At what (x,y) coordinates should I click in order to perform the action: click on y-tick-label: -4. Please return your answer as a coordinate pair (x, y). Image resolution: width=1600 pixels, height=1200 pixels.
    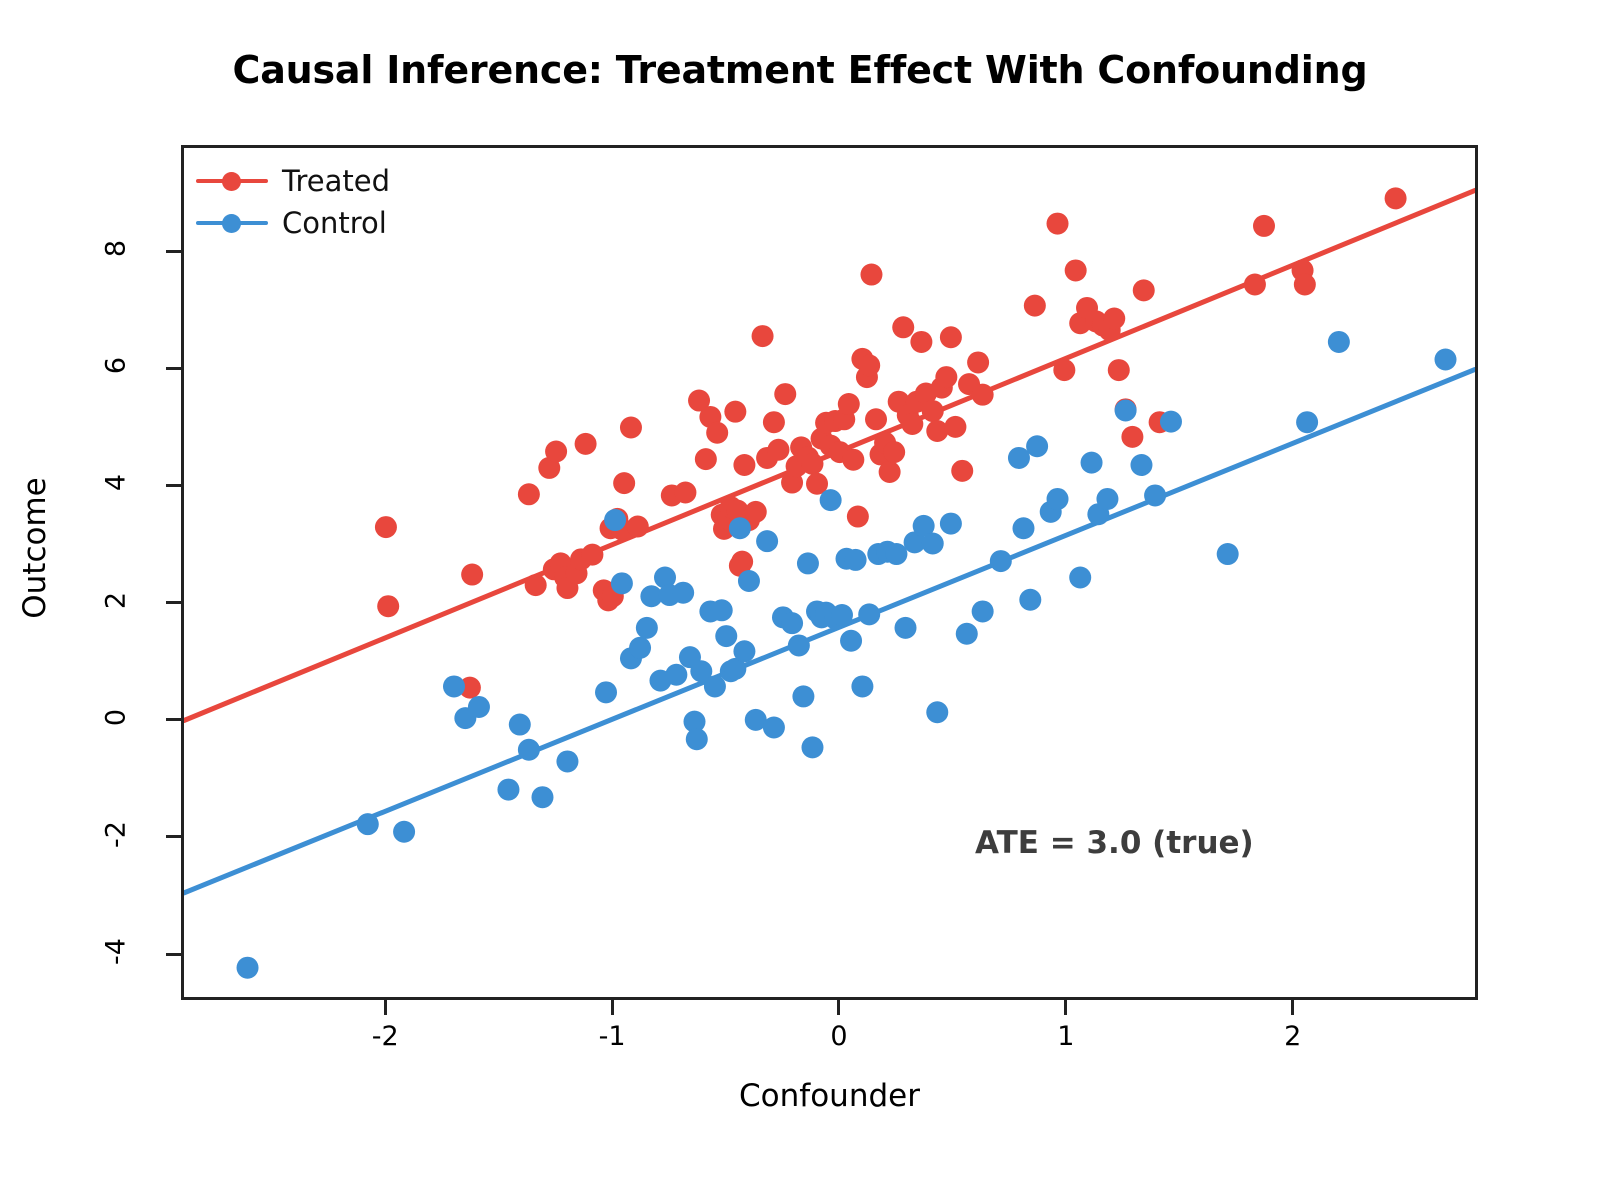
    Looking at the image, I should click on (116, 952).